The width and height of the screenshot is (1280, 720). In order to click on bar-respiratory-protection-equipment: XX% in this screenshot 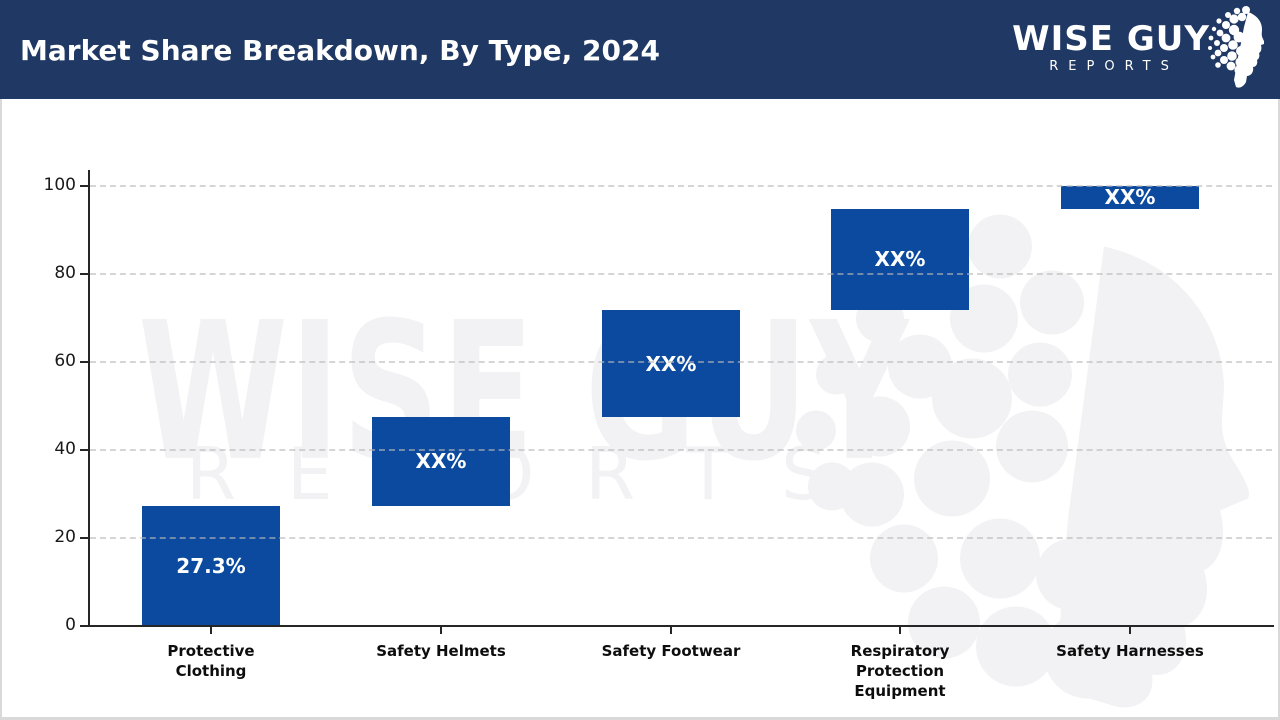, I will do `click(900, 259)`.